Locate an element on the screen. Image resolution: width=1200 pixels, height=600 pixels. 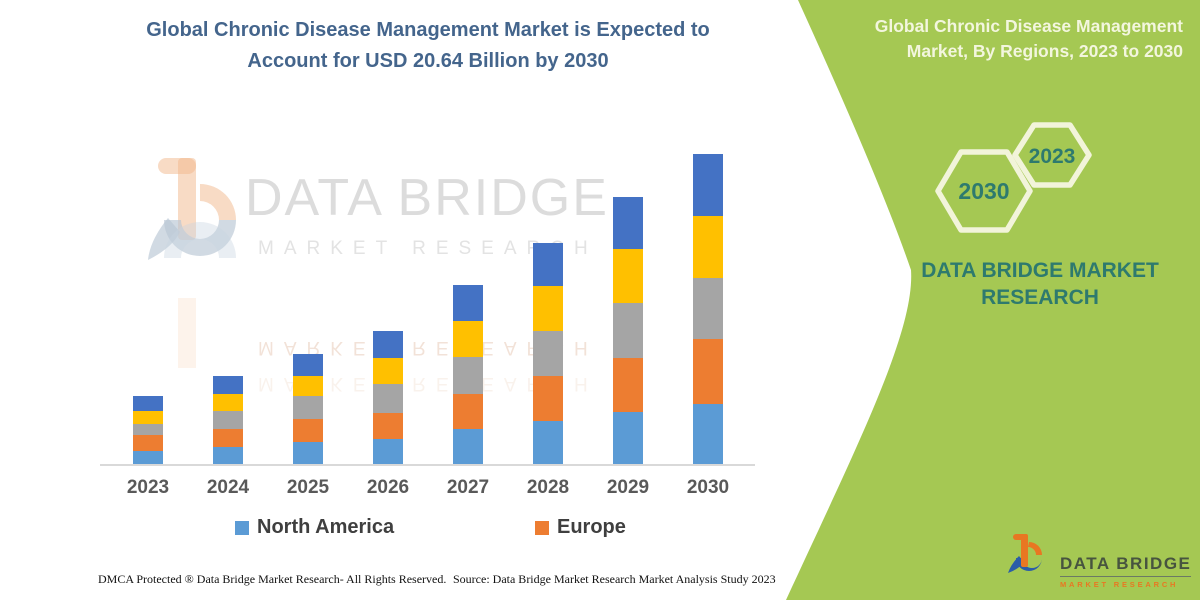
brand-logo-icon is located at coordinates (1025, 553).